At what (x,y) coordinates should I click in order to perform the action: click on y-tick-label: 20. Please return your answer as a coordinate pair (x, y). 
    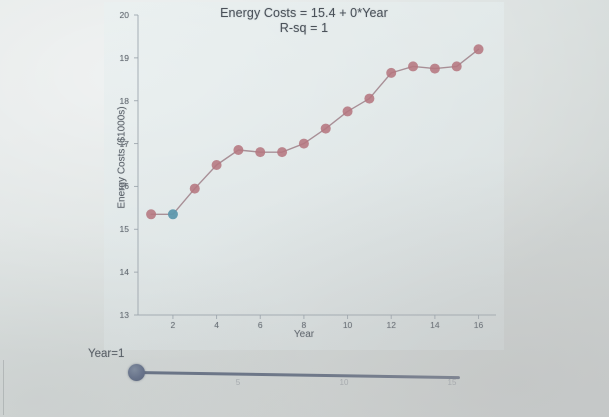
    Looking at the image, I should click on (124, 15).